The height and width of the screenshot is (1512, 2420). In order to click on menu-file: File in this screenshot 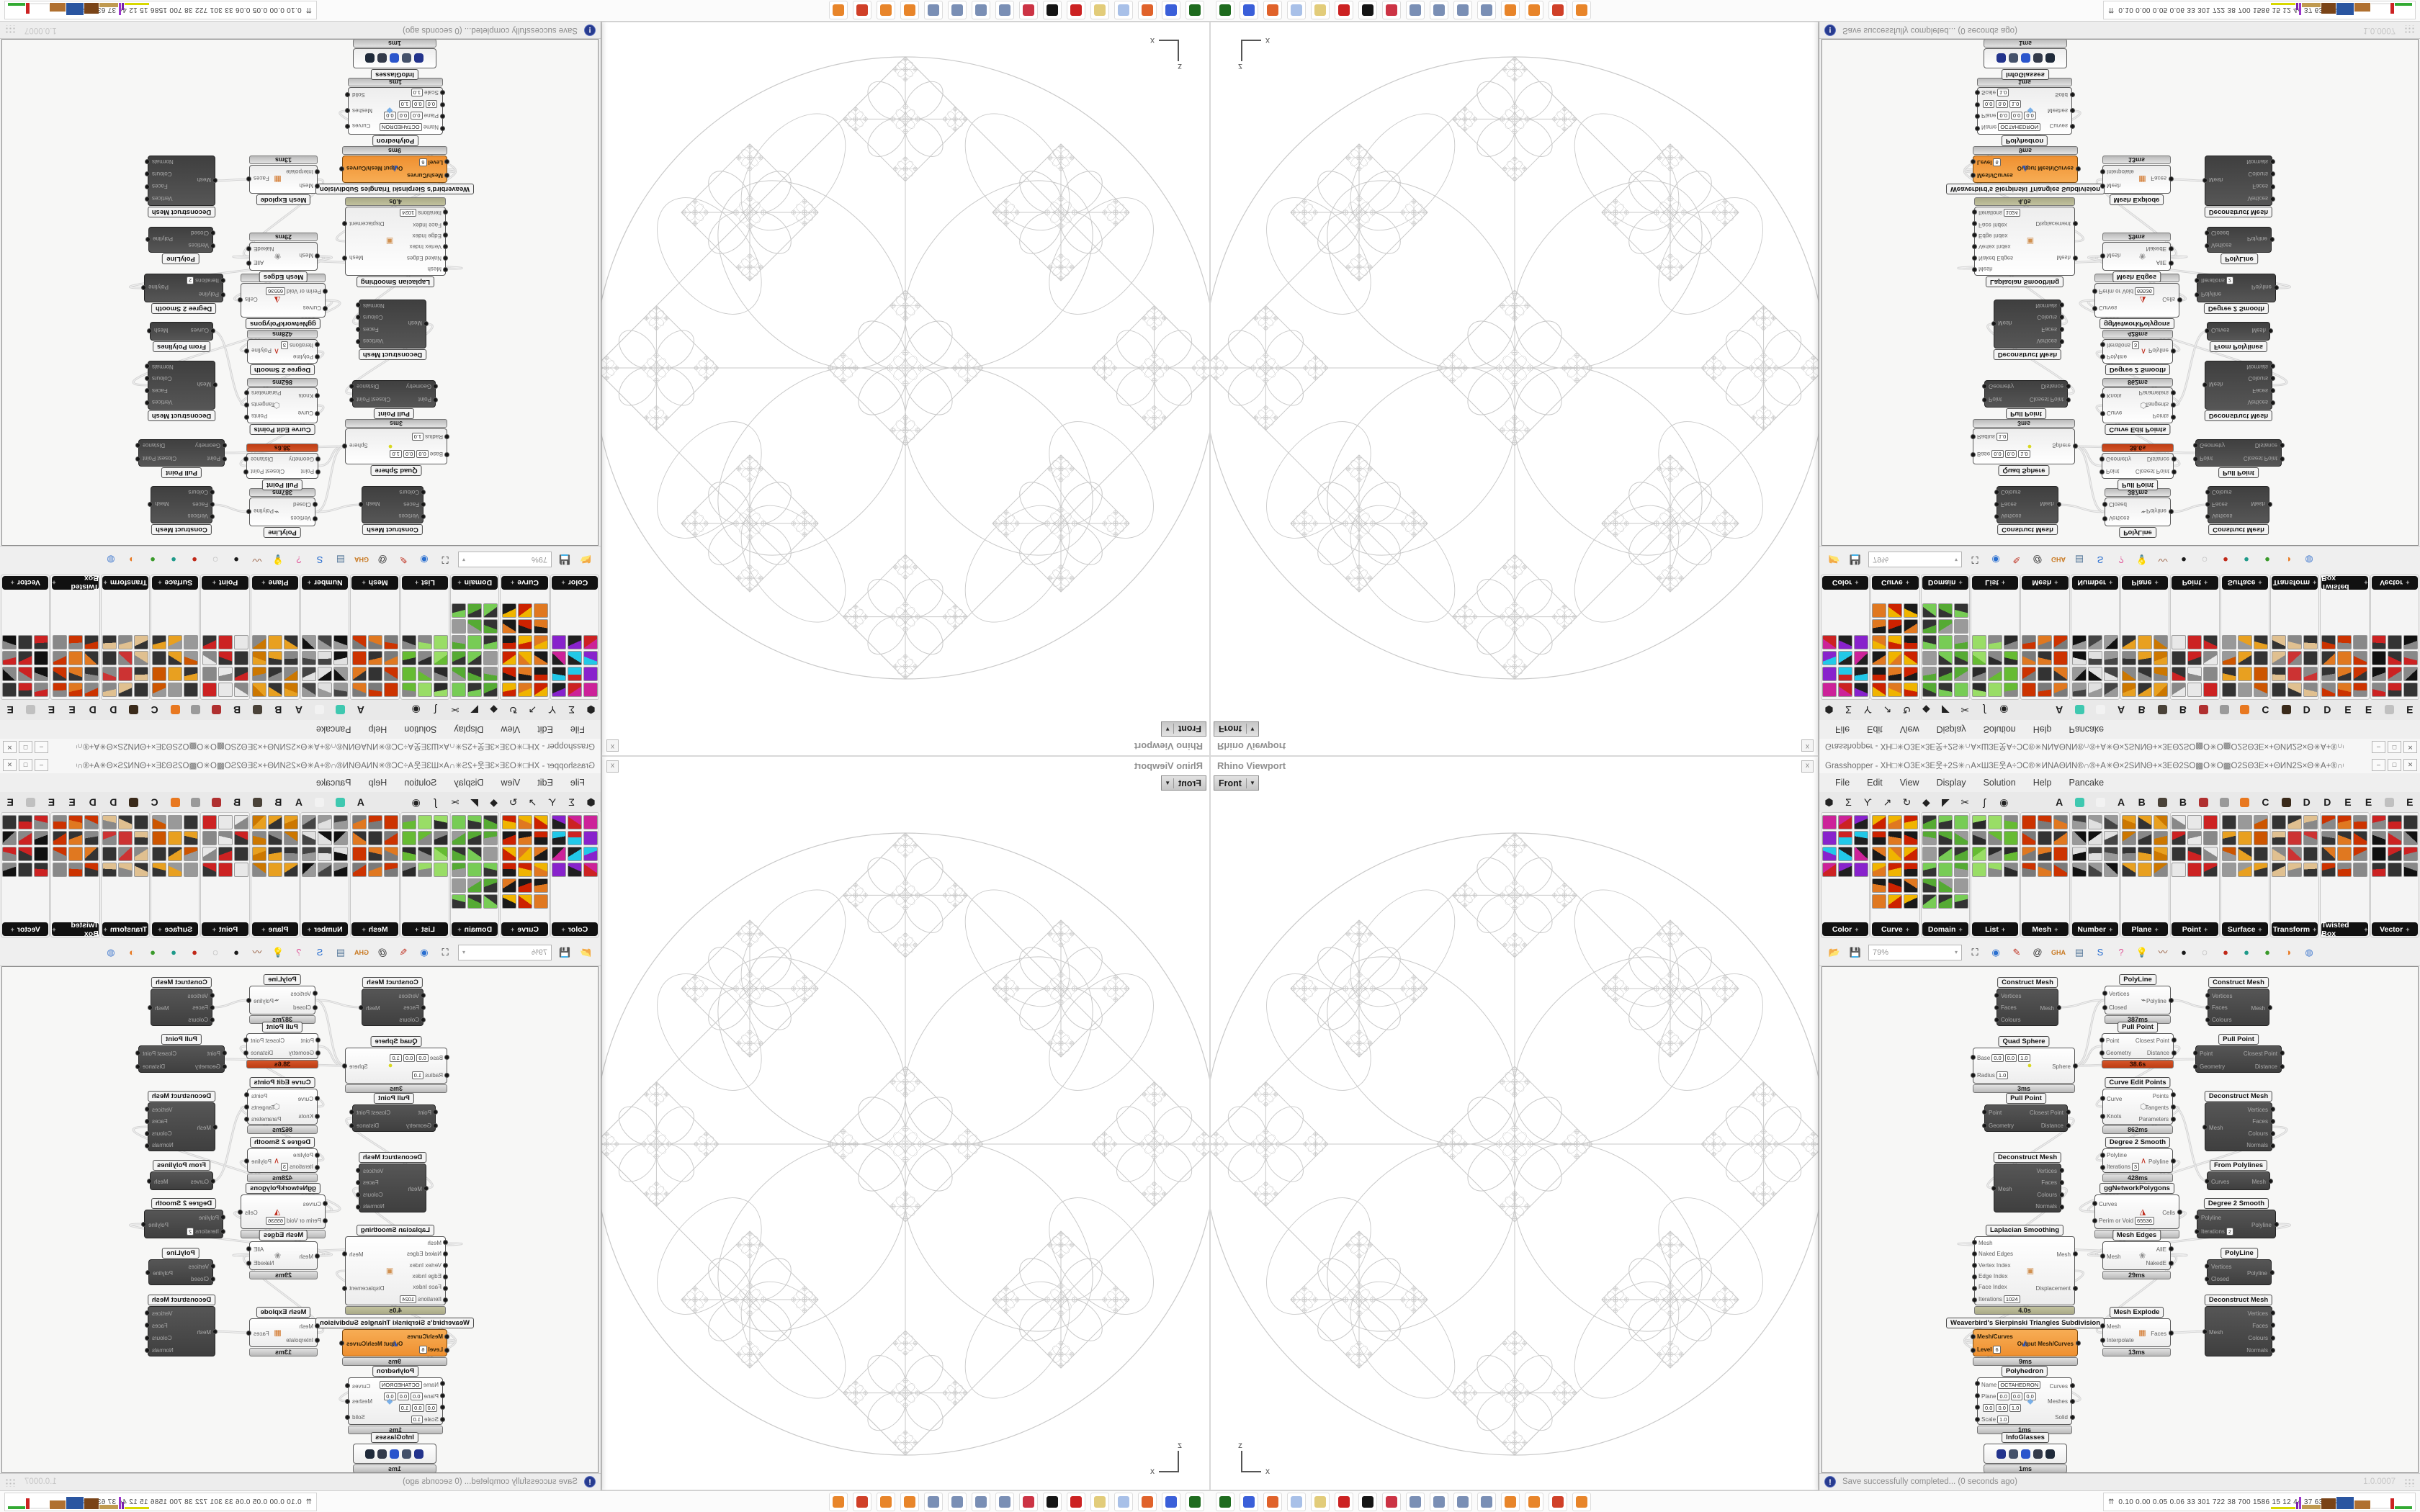, I will do `click(577, 783)`.